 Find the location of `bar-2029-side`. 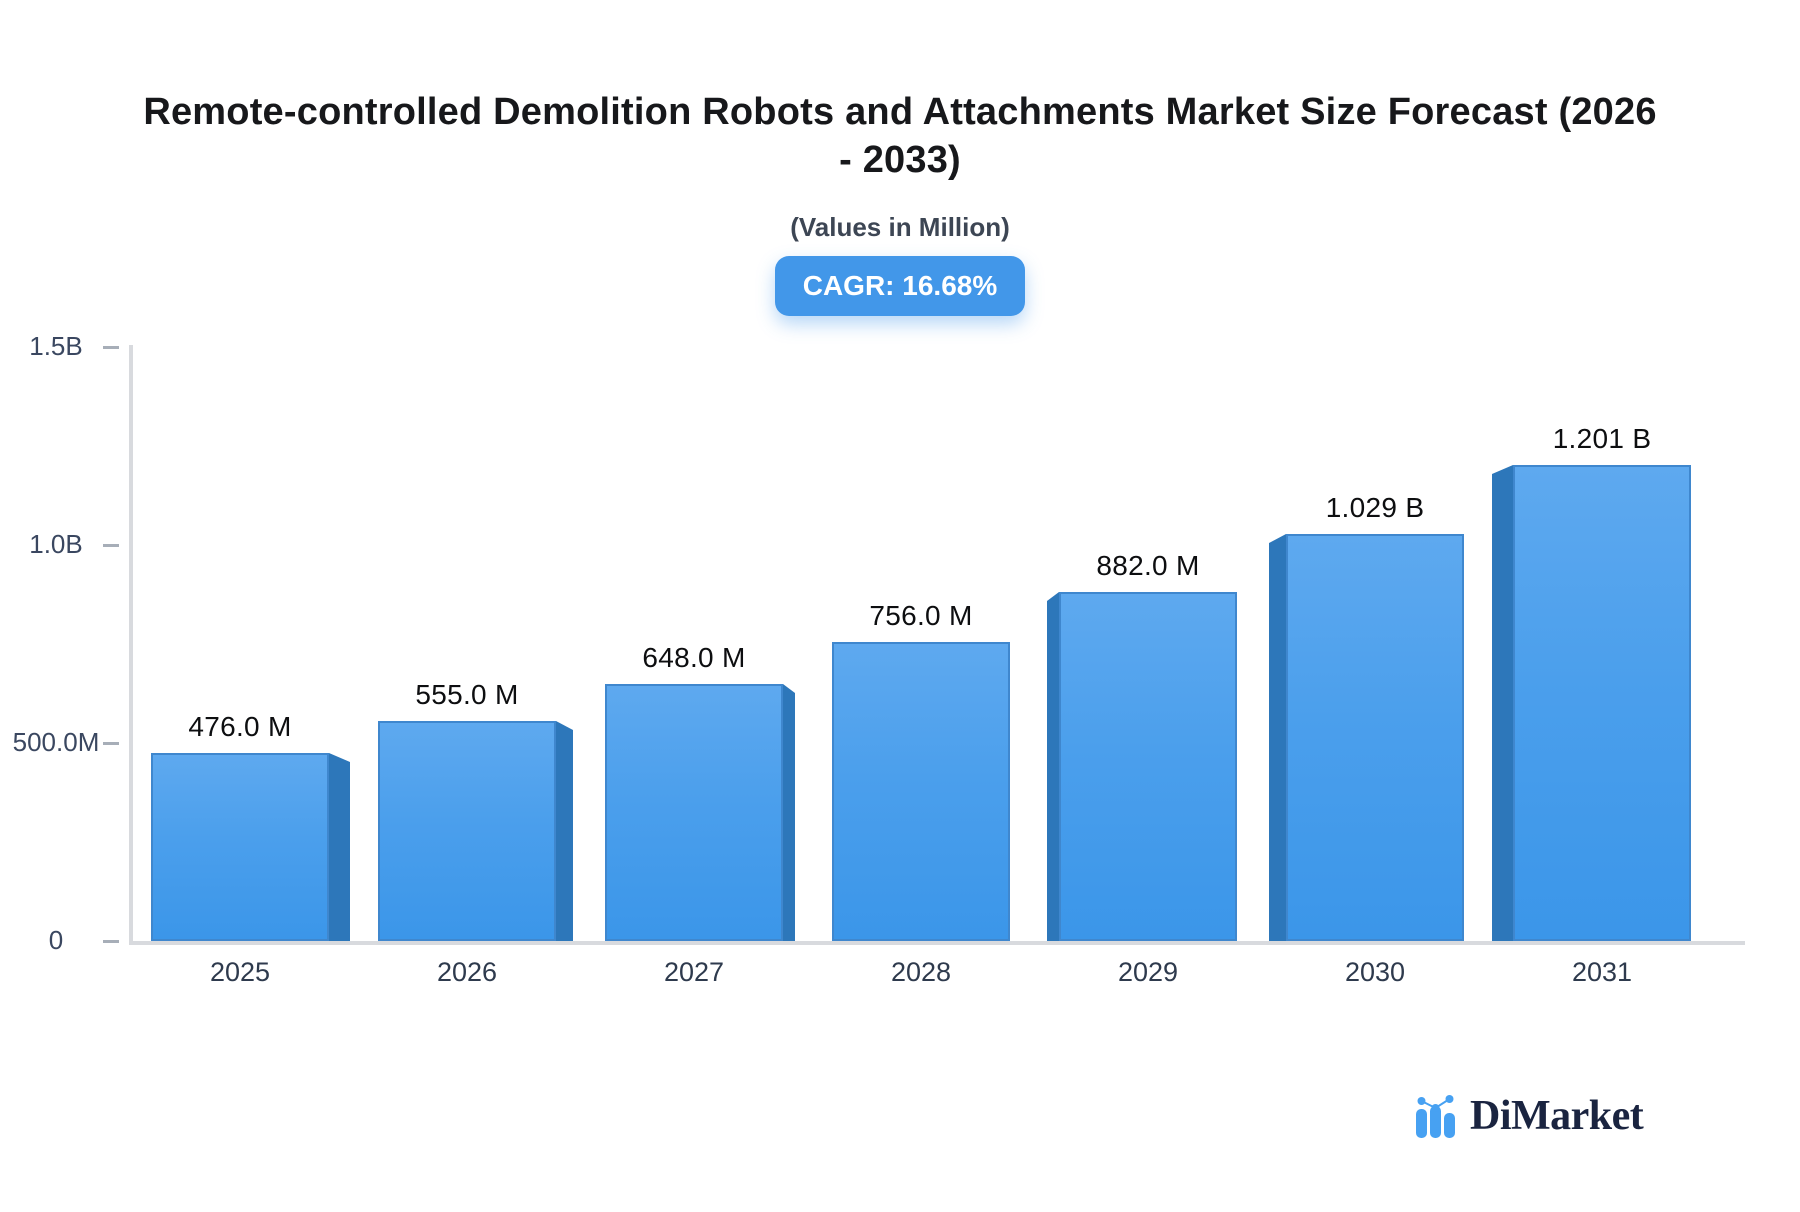

bar-2029-side is located at coordinates (1053, 766).